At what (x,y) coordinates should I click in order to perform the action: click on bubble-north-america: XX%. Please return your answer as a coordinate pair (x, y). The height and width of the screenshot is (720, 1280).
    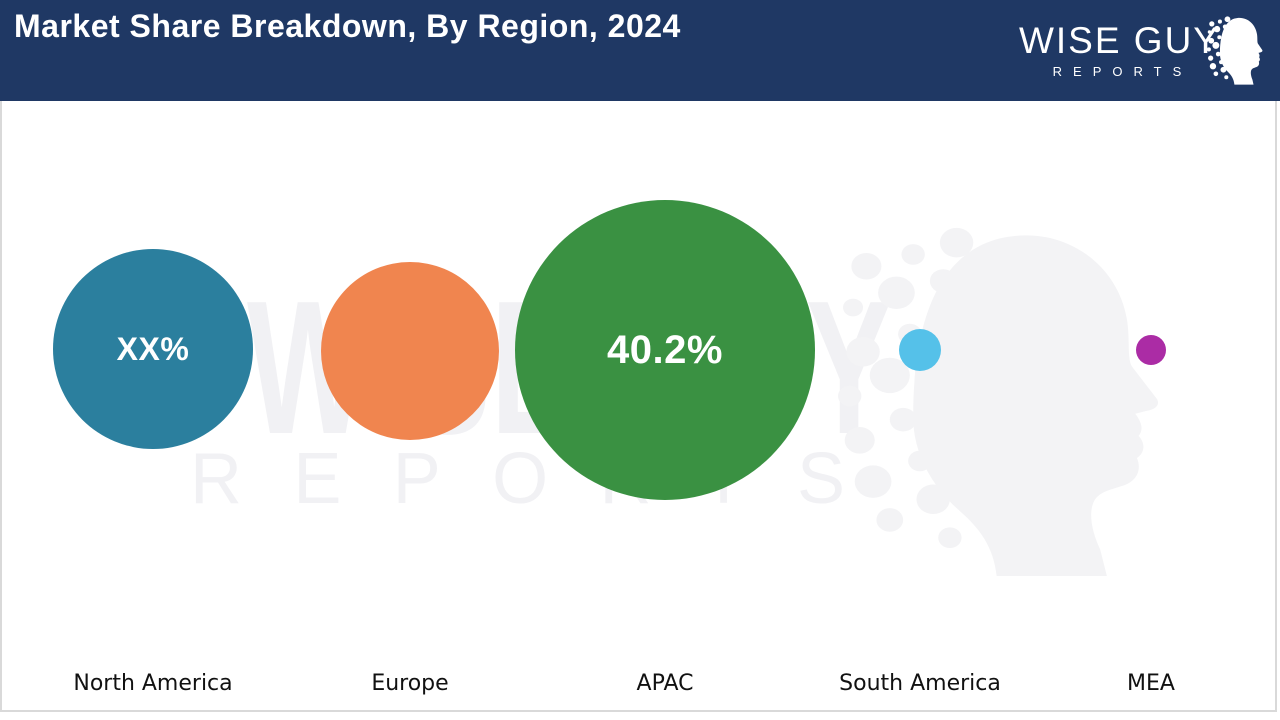
    Looking at the image, I should click on (153, 349).